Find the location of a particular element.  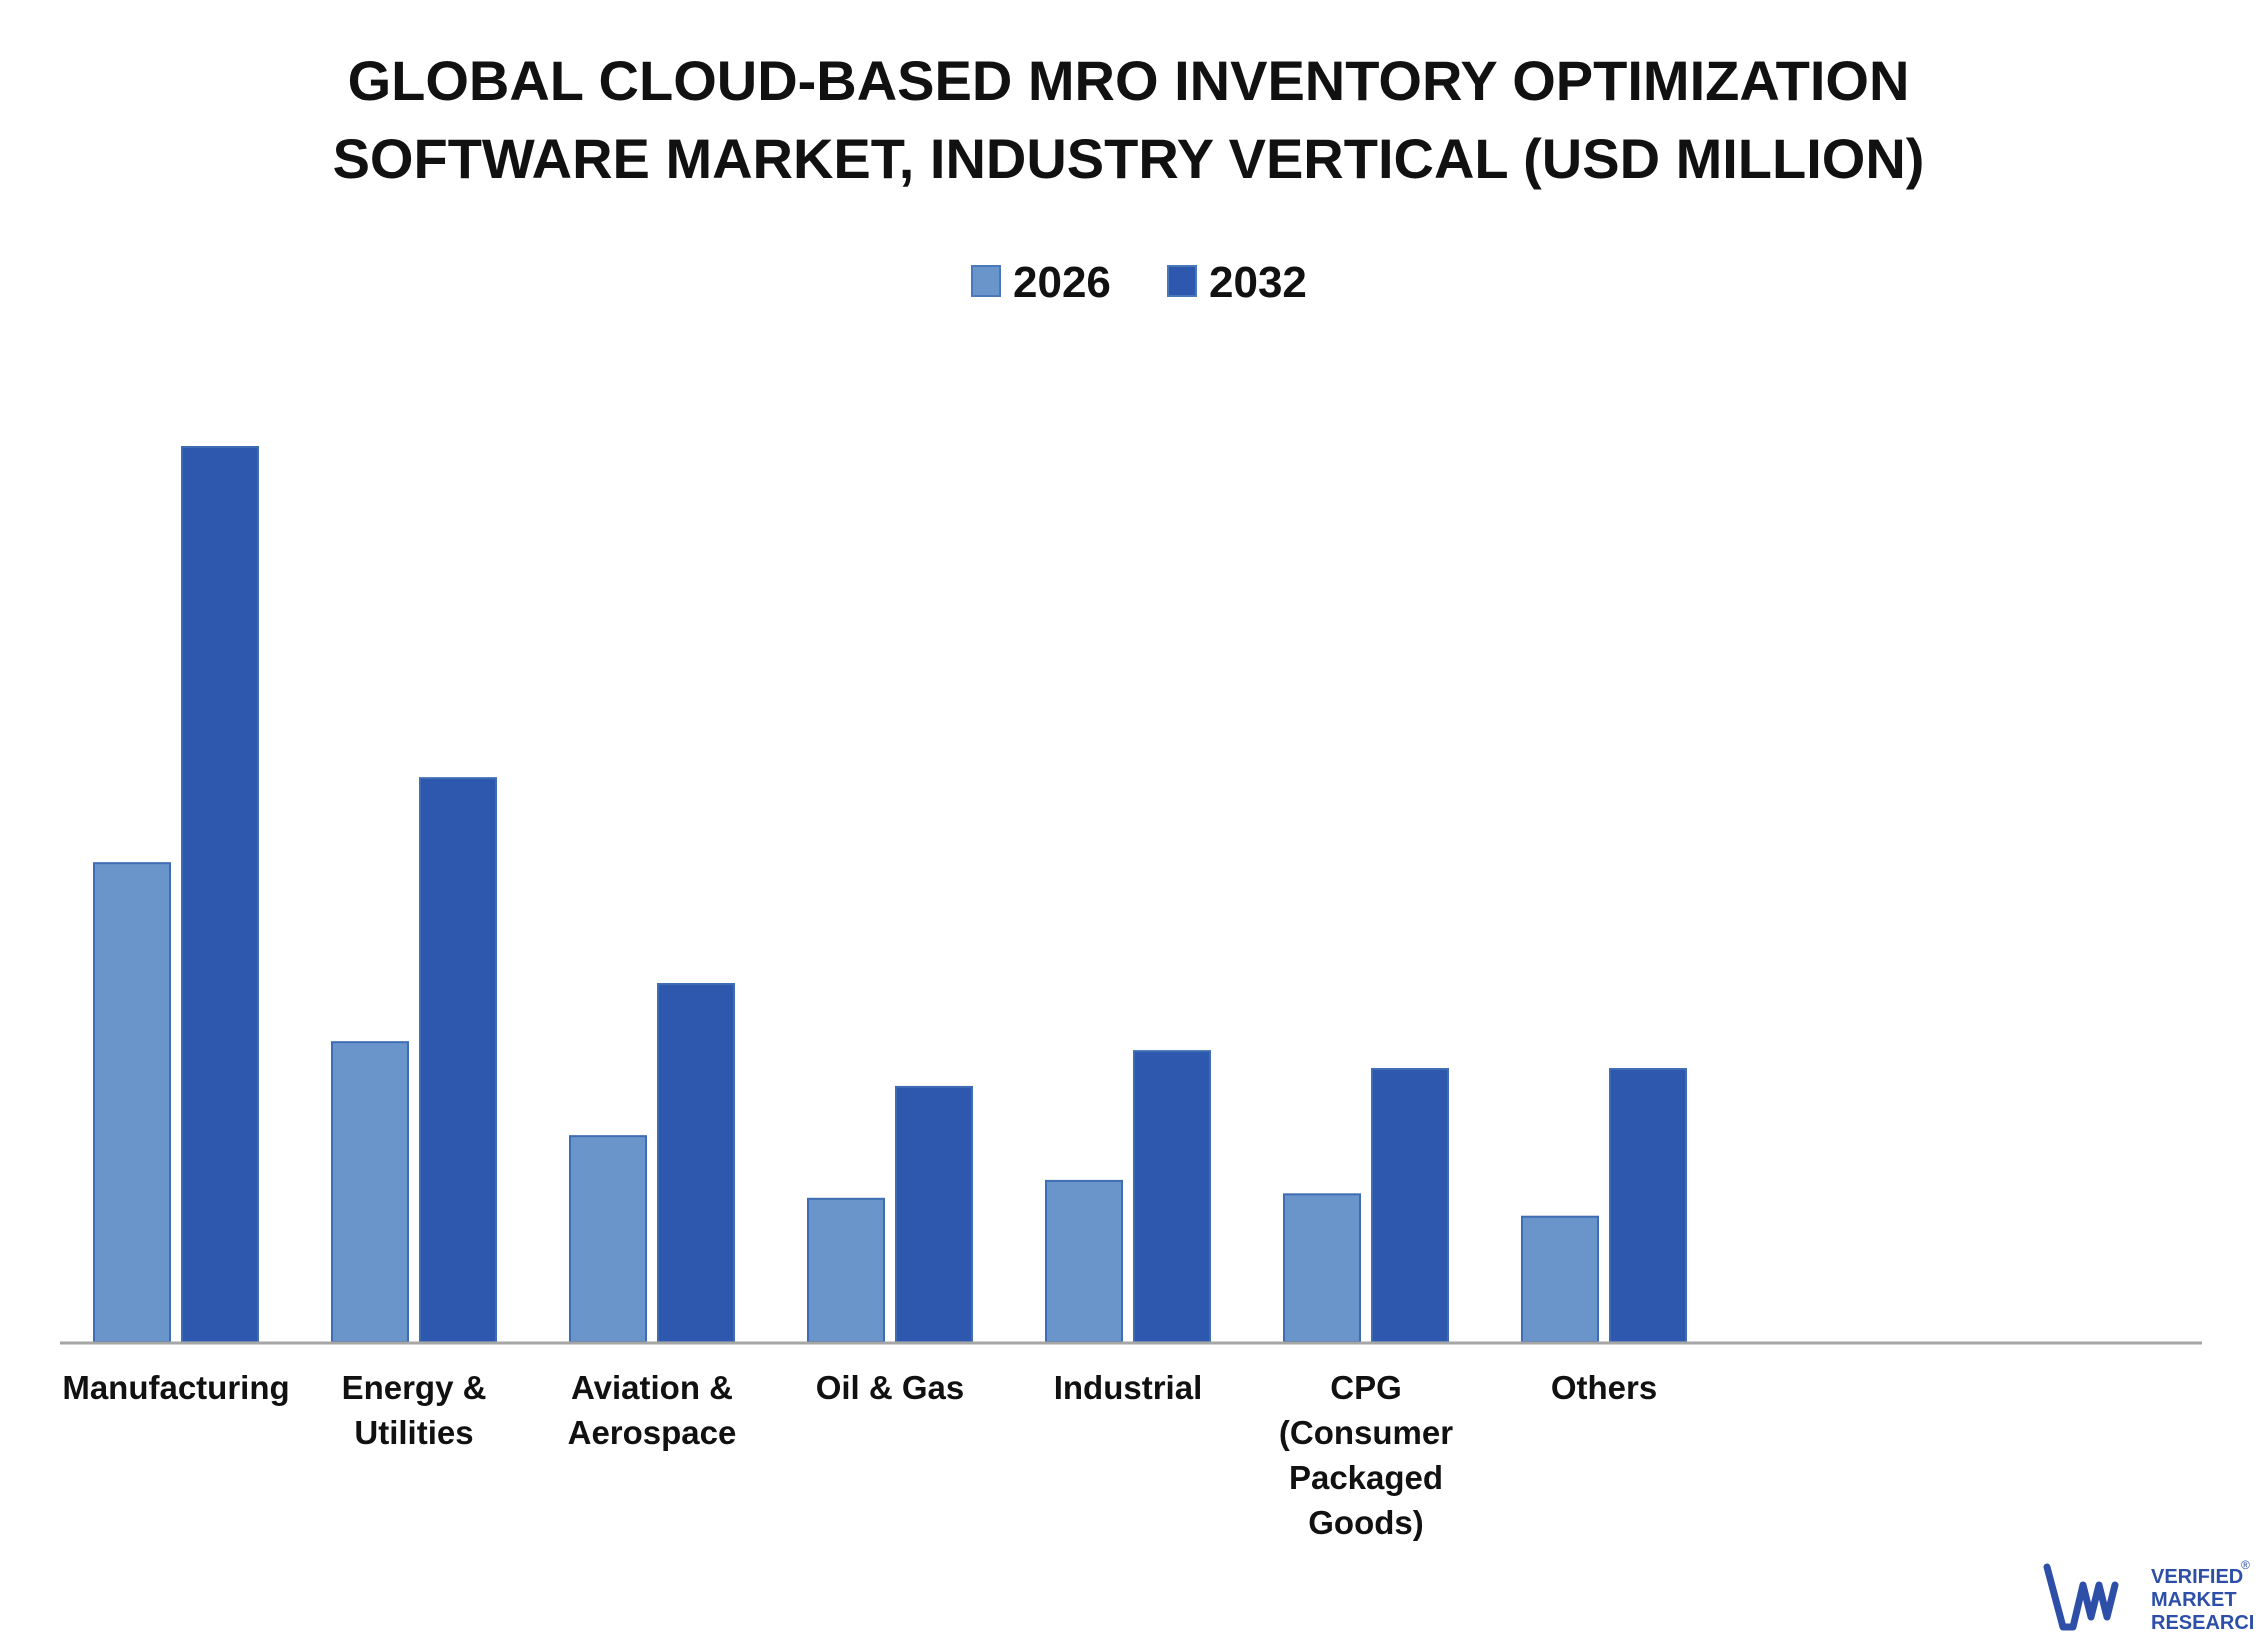

chart-legend: 2026 2032 is located at coordinates (1139, 282).